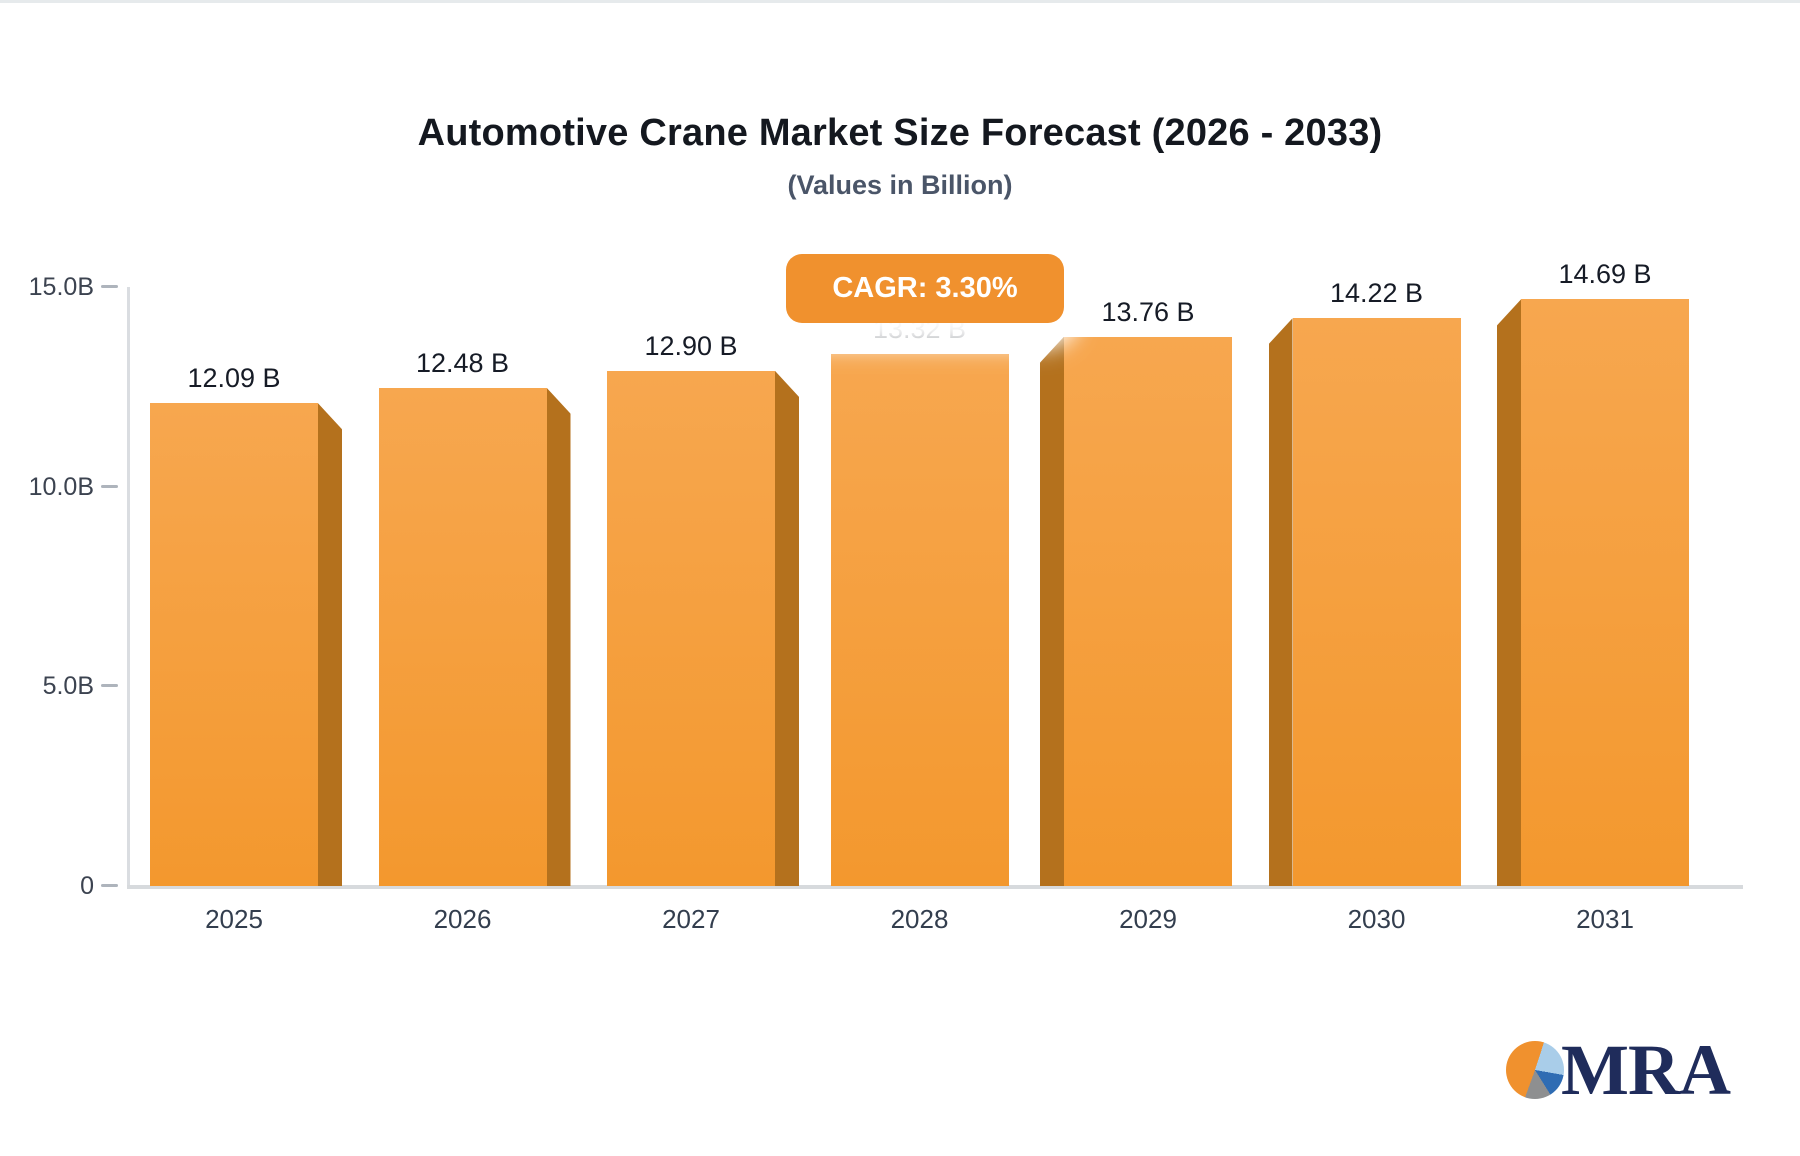  Describe the element at coordinates (1376, 919) in the screenshot. I see `x-tick-label: 2030` at that location.